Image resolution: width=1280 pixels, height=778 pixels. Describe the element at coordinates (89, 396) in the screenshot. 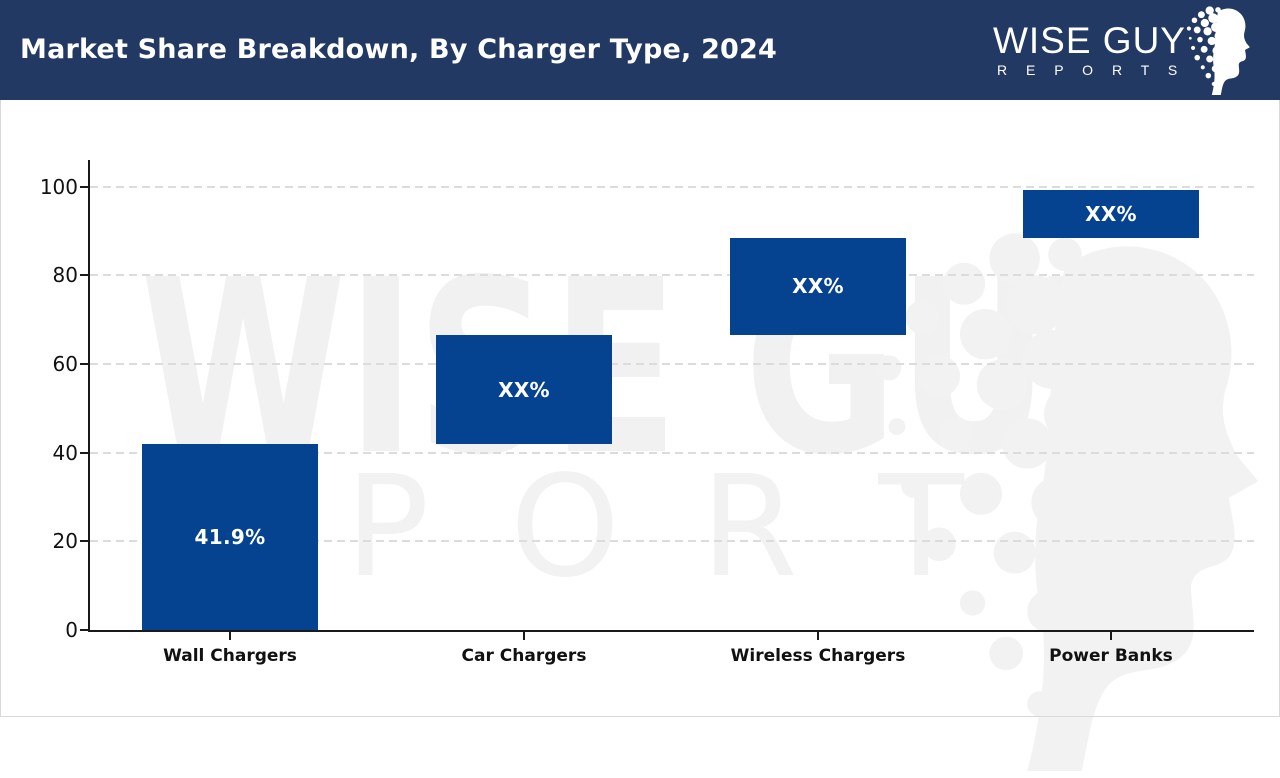

I see `y-axis-line` at that location.